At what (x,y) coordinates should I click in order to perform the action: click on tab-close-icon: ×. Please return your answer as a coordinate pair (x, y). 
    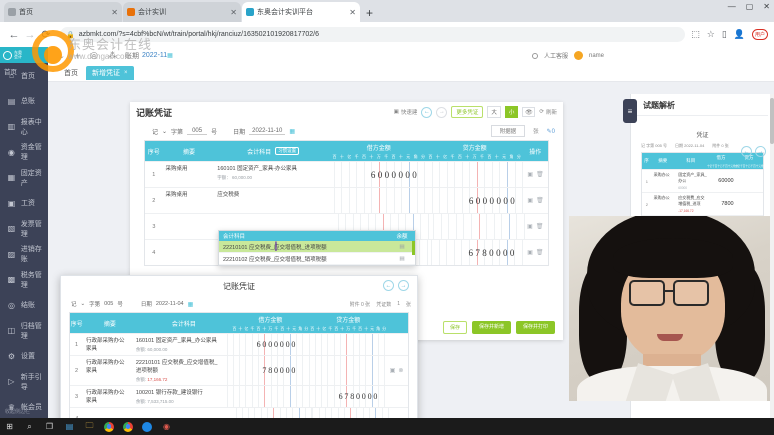
    Looking at the image, I should click on (126, 72).